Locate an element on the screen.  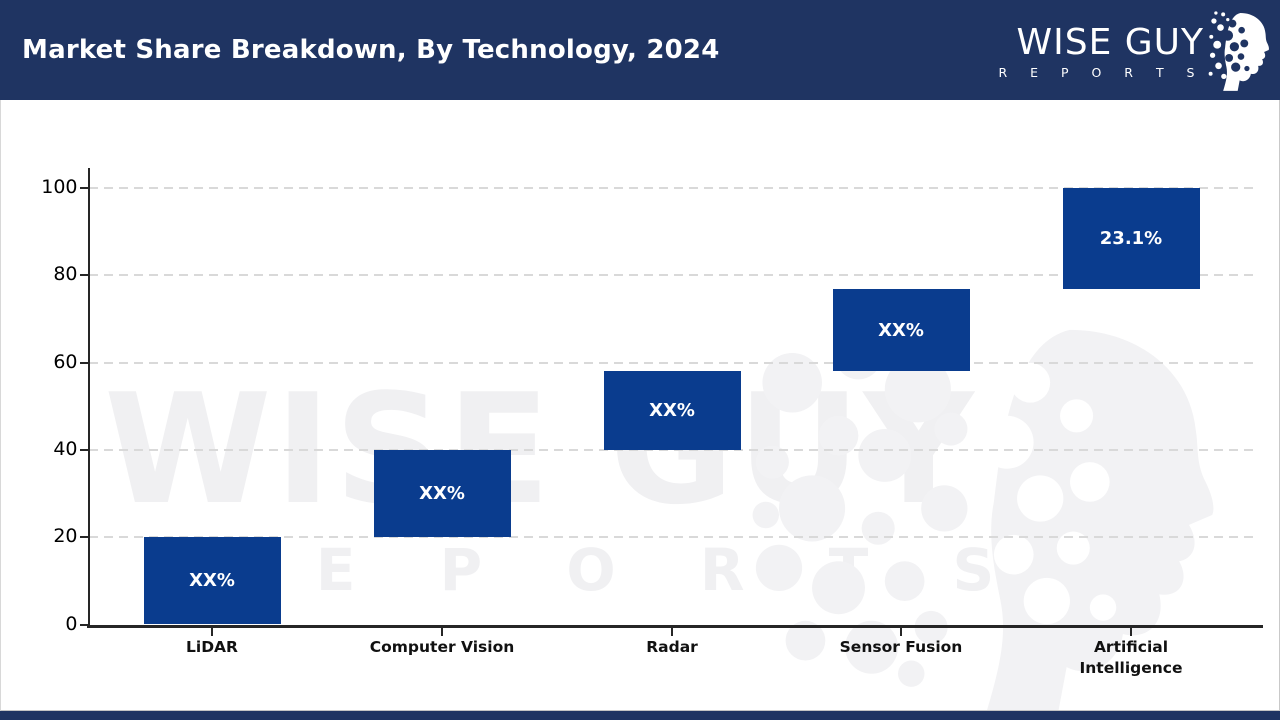
y-axis-tick-label: 40 is located at coordinates (65, 448).